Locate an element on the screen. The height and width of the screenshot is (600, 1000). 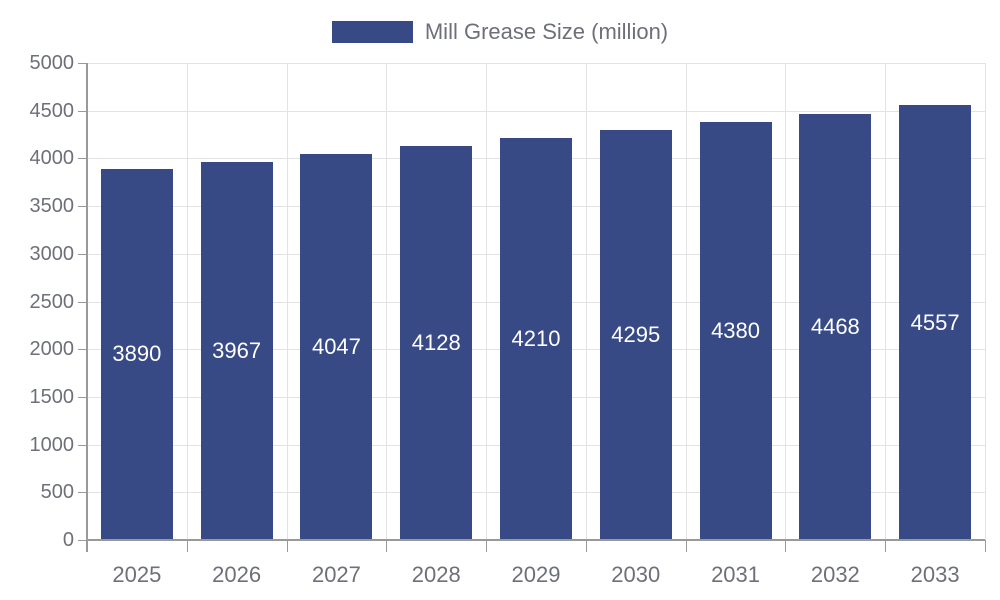
y-tick-label: 1500 is located at coordinates (52, 396).